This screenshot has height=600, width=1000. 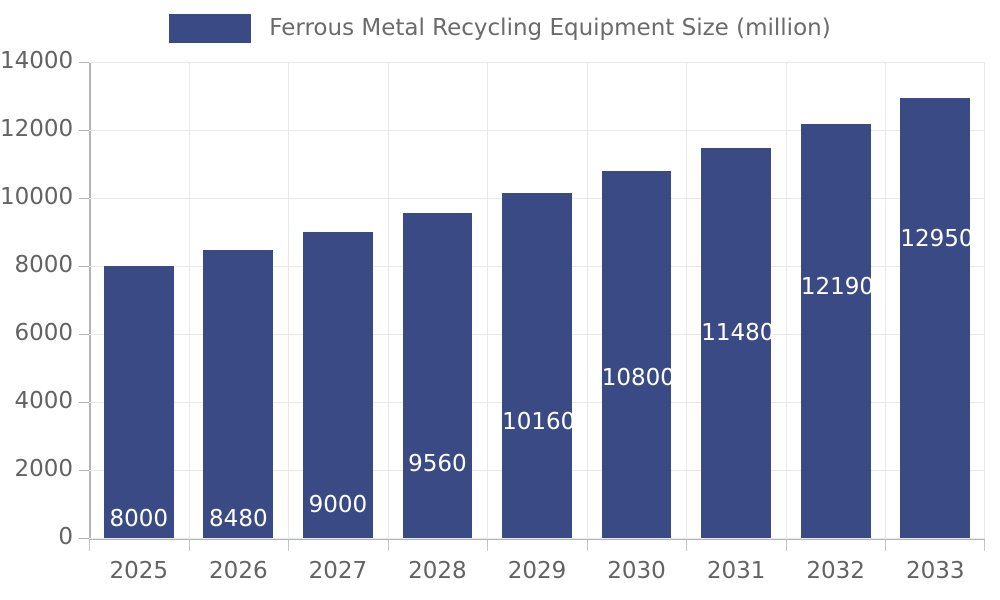 What do you see at coordinates (338, 505) in the screenshot?
I see `bar-data-label: 9000` at bounding box center [338, 505].